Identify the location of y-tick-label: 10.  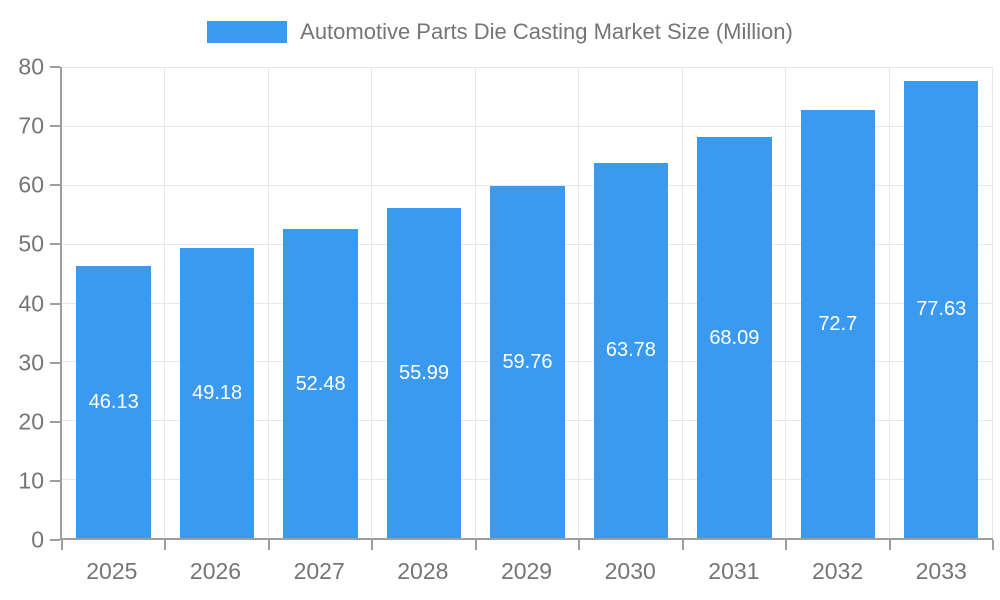
(31, 480).